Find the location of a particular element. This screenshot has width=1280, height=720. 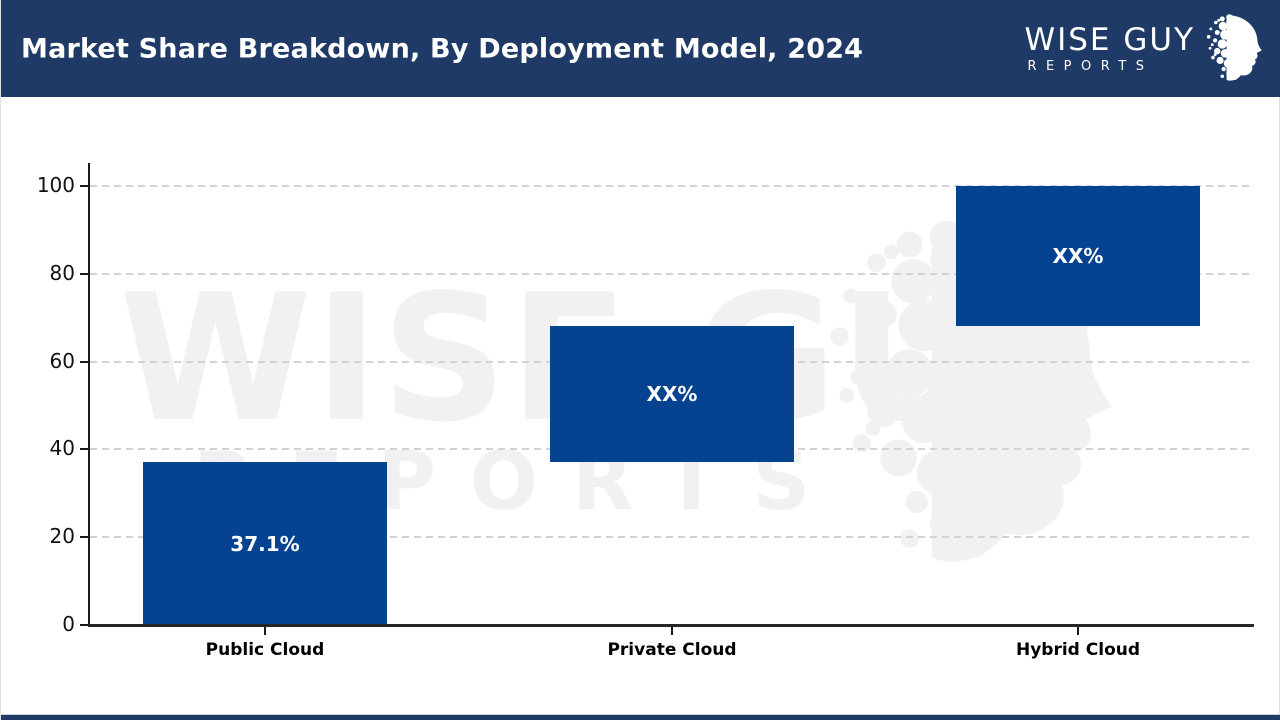

logo-text: WISE GUY REPORTS is located at coordinates (1109, 49).